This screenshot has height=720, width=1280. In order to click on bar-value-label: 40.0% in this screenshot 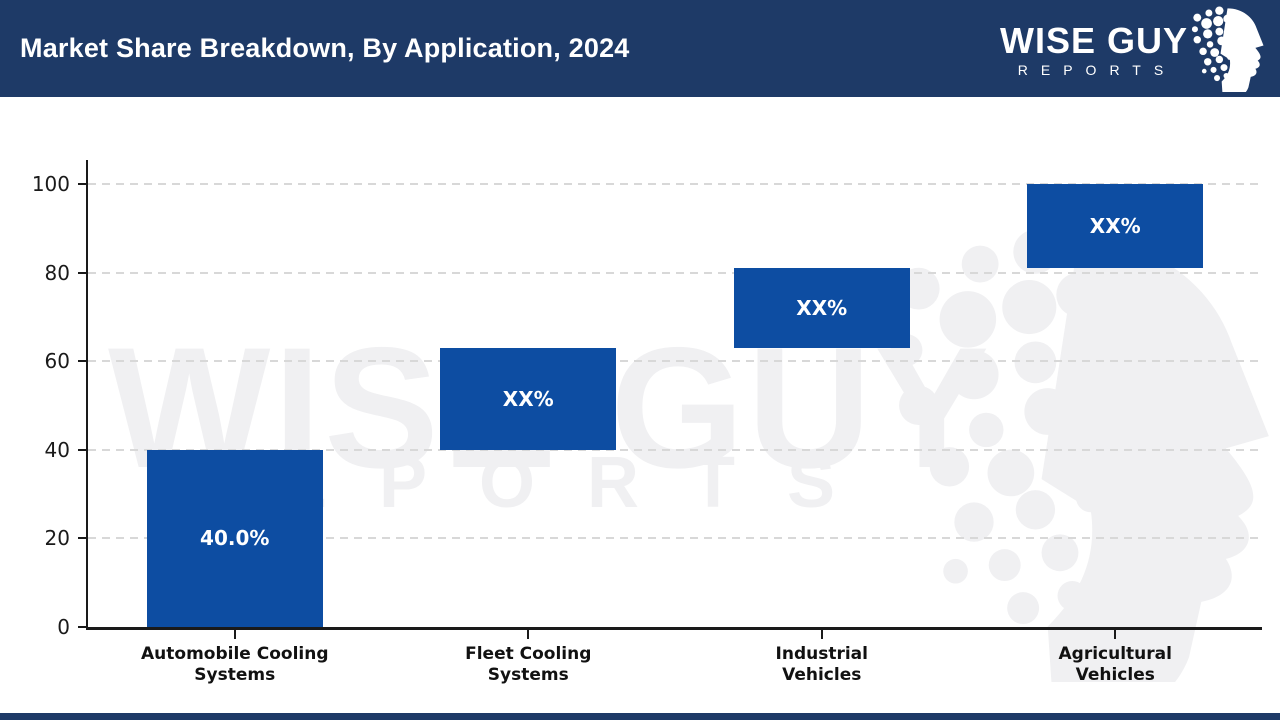, I will do `click(235, 538)`.